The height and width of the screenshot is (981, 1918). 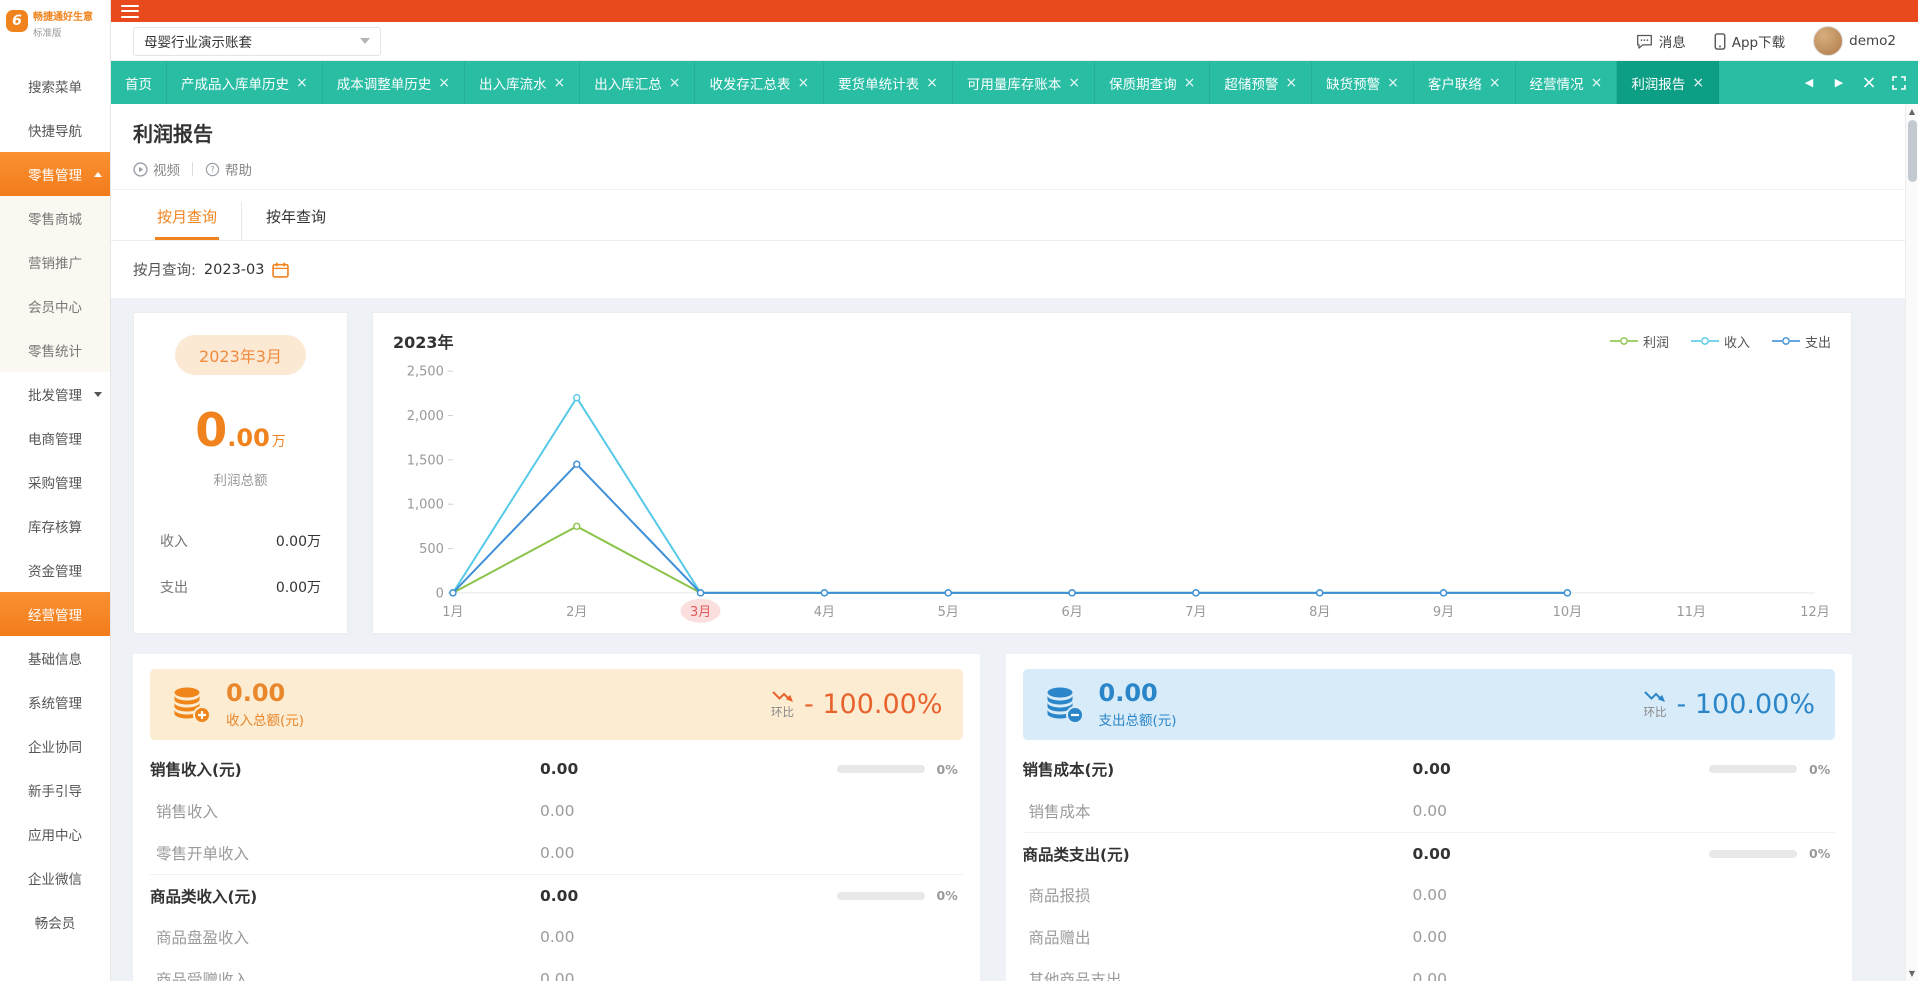 What do you see at coordinates (55, 130) in the screenshot?
I see `sidebar-item-快捷导航: 快捷导航` at bounding box center [55, 130].